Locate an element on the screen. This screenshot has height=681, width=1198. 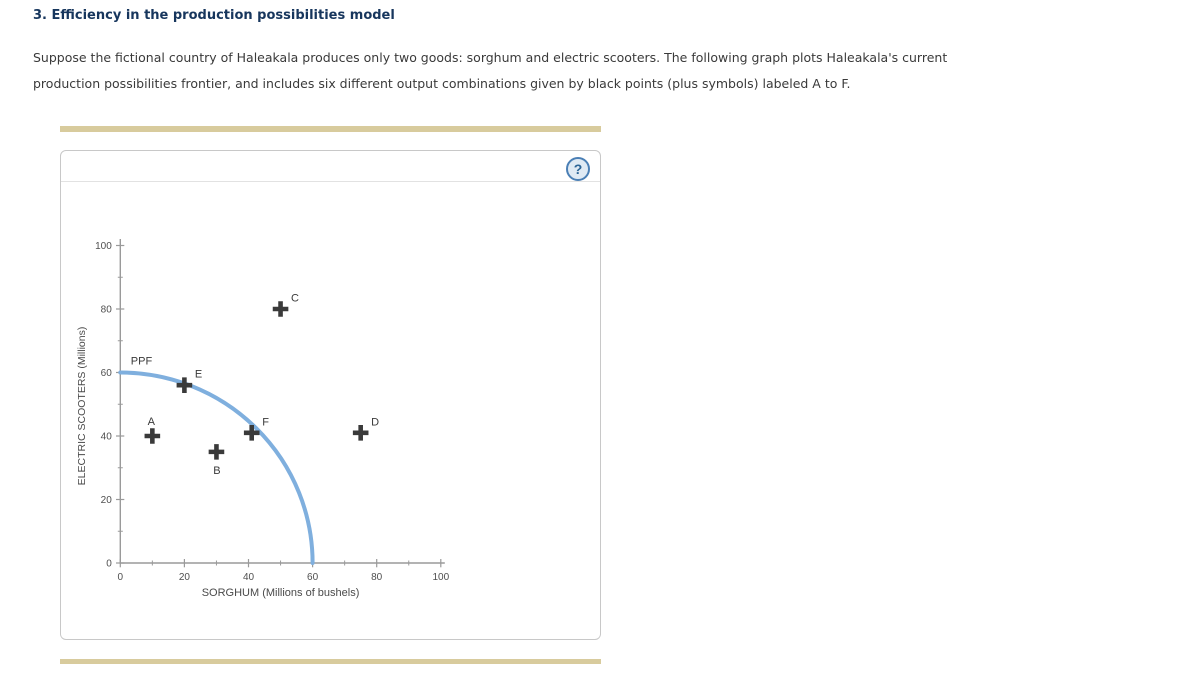
point-F-label: F is located at coordinates (265, 422).